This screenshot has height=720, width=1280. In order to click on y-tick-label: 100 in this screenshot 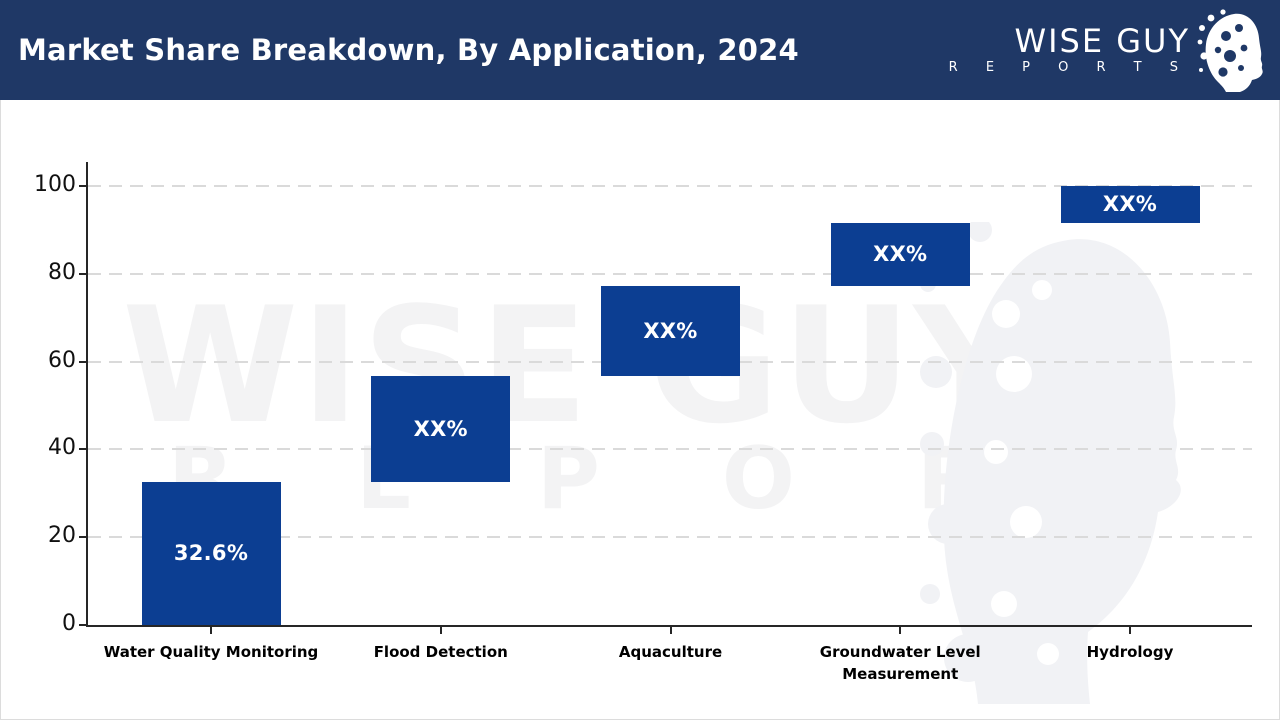, I will do `click(55, 184)`.